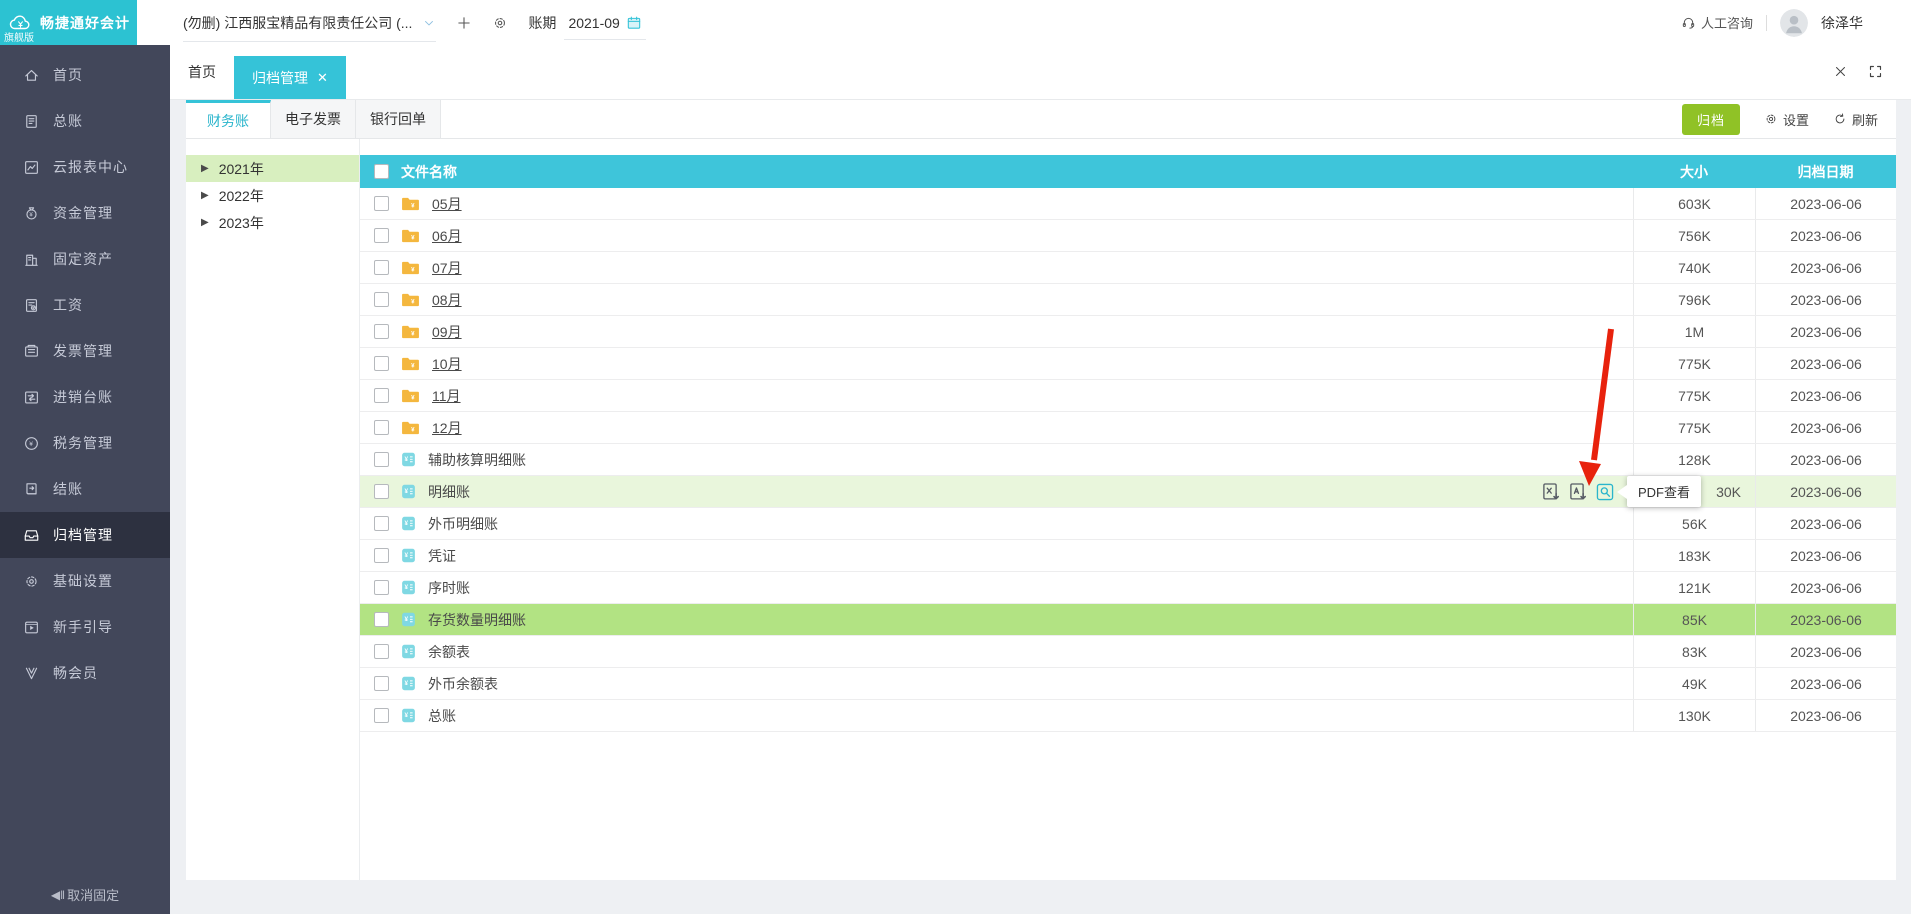 The image size is (1911, 914). I want to click on table-row: ¥ 凭证 183K 2023-06-06, so click(1128, 556).